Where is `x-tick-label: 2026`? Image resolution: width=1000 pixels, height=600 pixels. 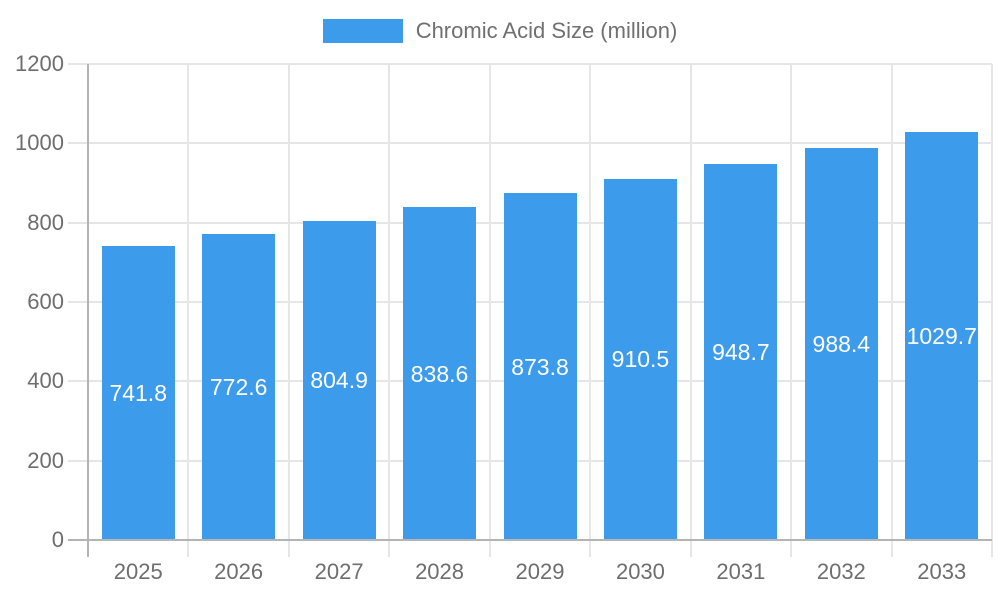
x-tick-label: 2026 is located at coordinates (239, 571).